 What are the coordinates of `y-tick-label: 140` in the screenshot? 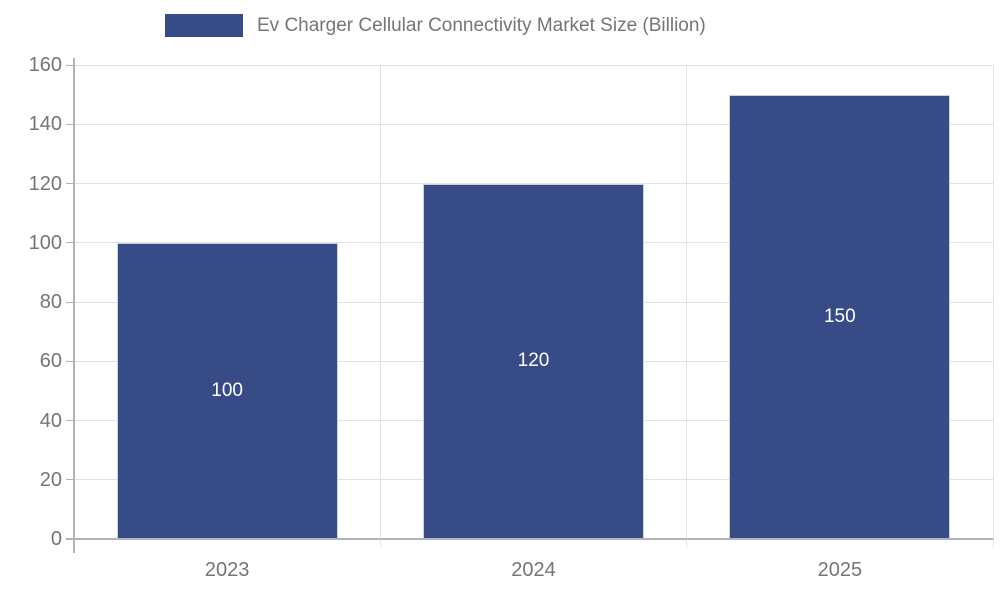 It's located at (45, 124).